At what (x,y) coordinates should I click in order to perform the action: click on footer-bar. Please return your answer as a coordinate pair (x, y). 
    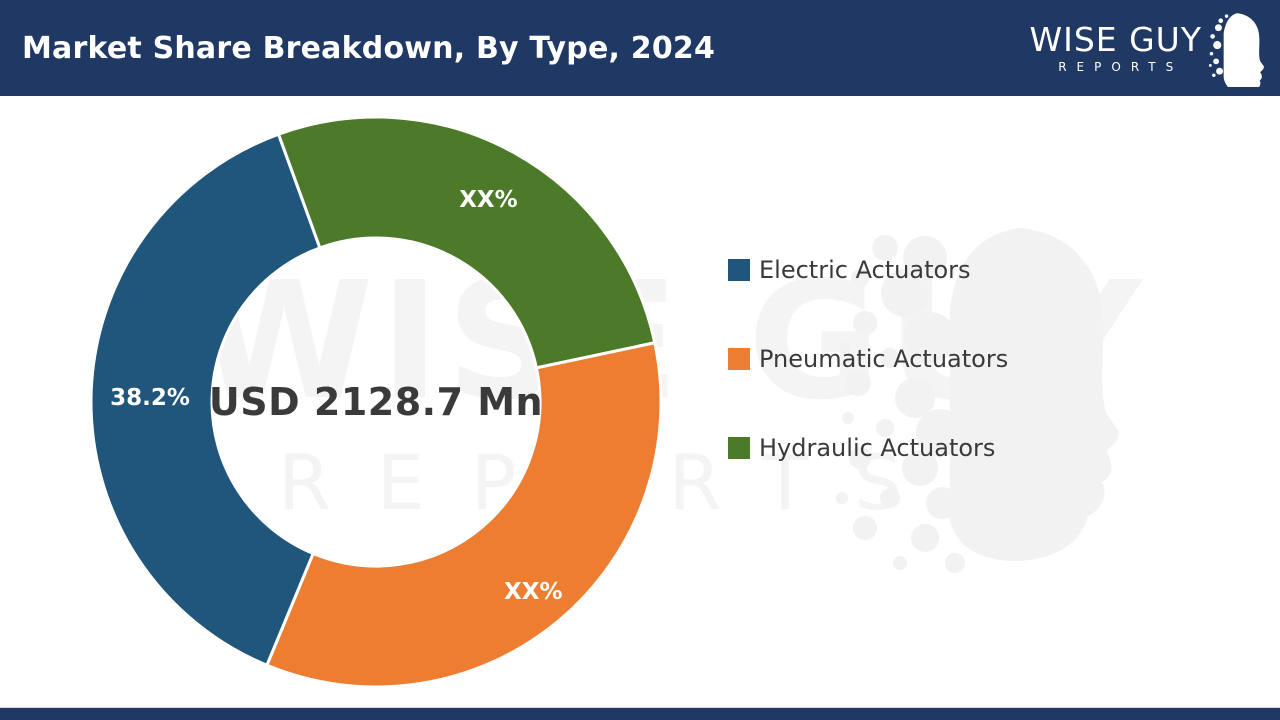
    Looking at the image, I should click on (640, 713).